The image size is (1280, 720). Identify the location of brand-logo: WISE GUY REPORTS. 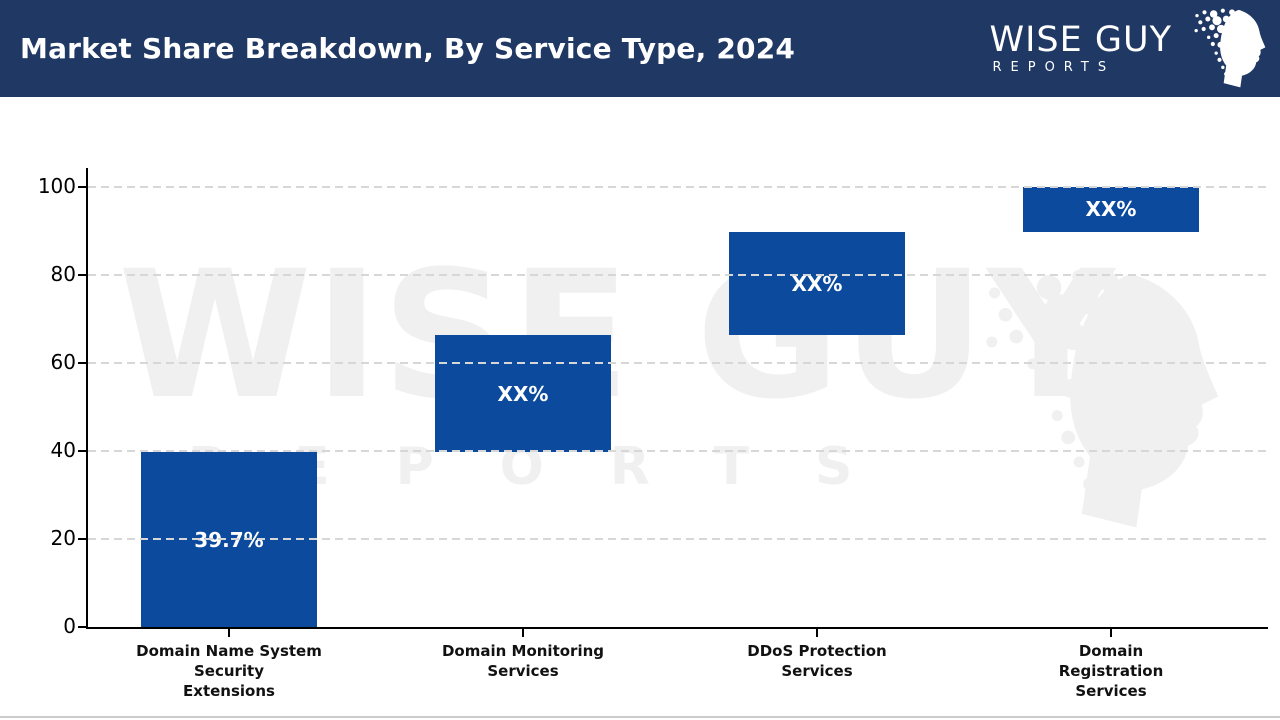
(1130, 49).